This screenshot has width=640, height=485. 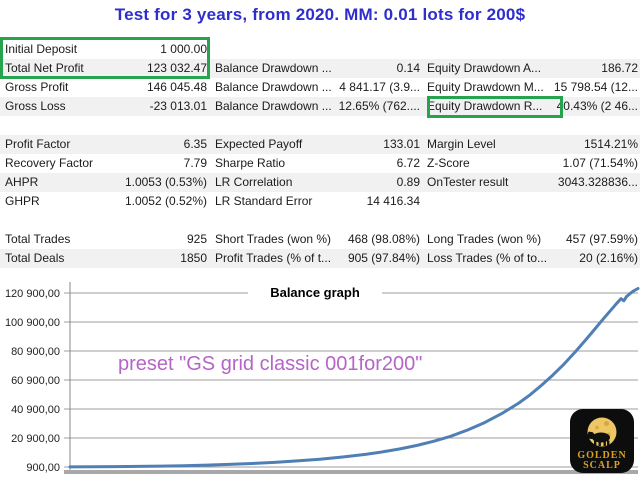 What do you see at coordinates (105, 49) in the screenshot?
I see `stats-cell: Initial Deposit 1 000.00` at bounding box center [105, 49].